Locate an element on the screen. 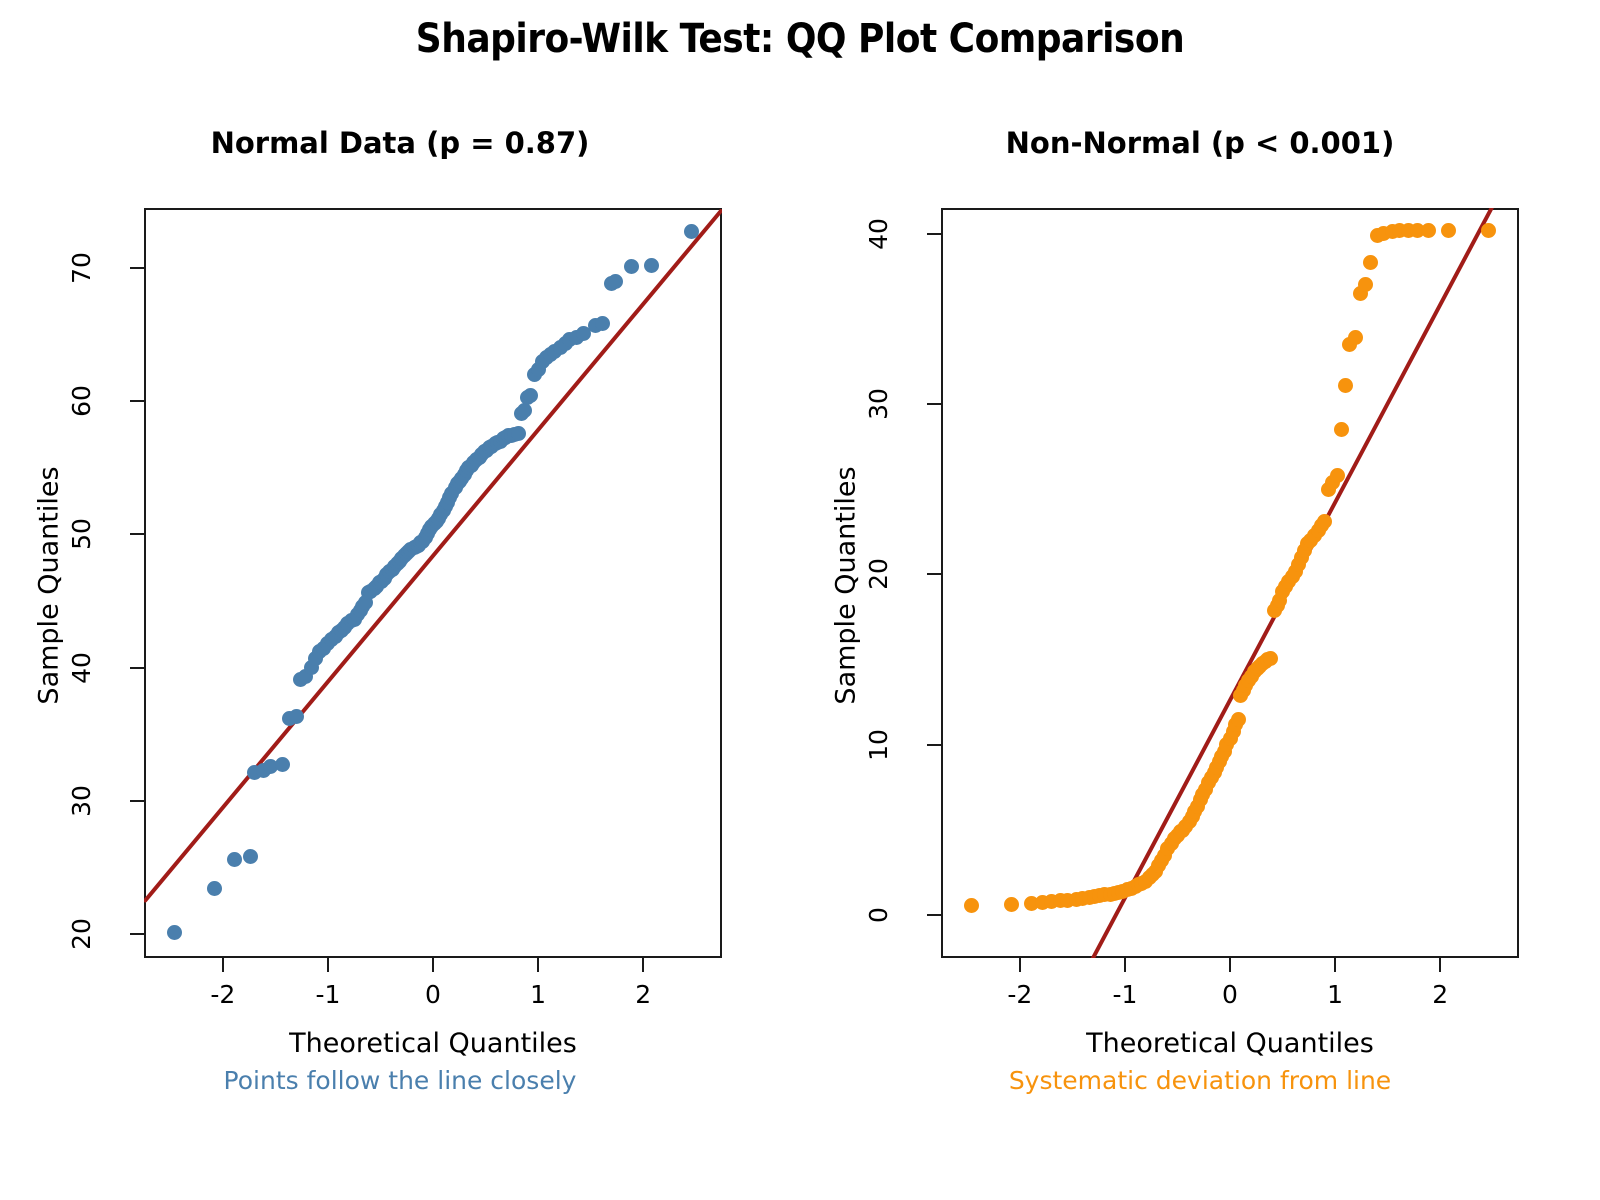  x-axis-title-non-normal: Theoretical Quantiles is located at coordinates (1230, 1043).